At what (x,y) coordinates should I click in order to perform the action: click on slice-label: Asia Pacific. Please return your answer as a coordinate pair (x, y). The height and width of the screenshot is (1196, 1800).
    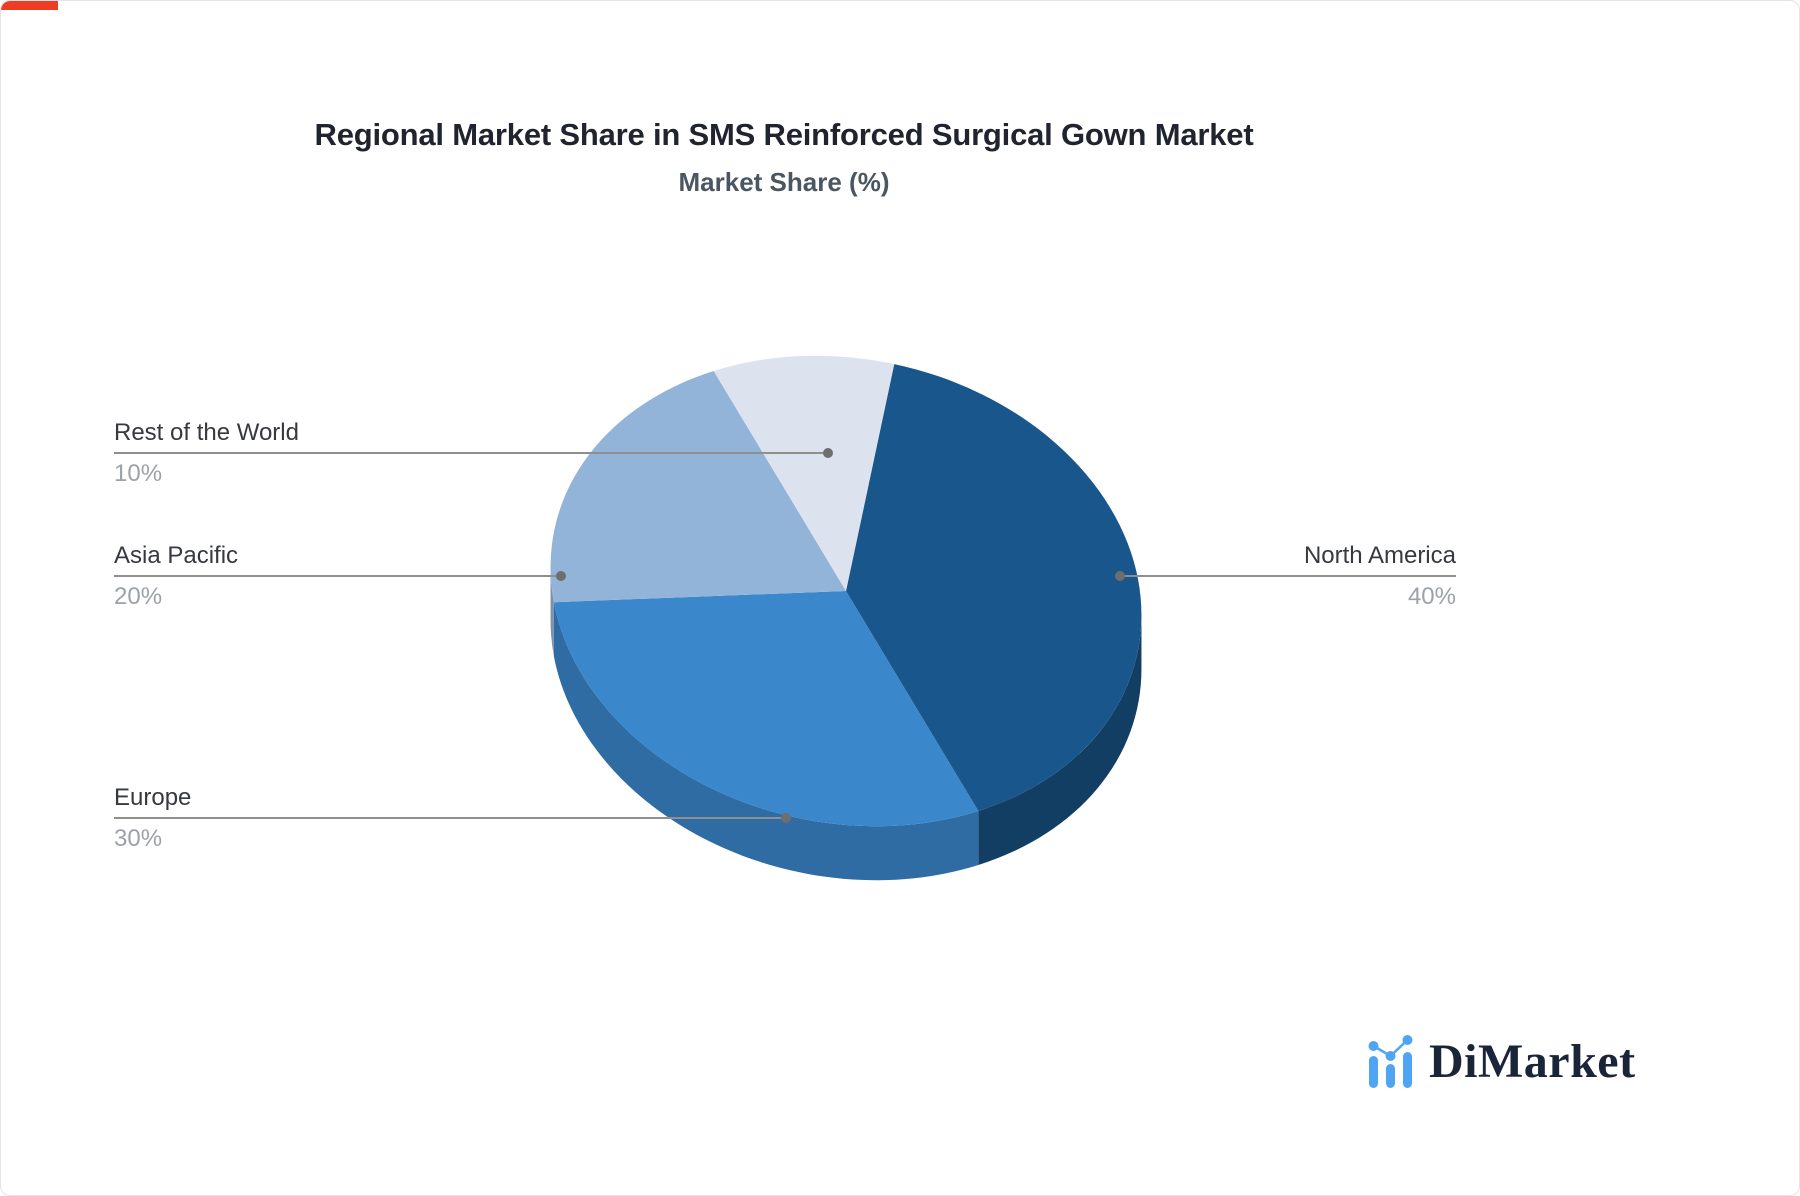
    Looking at the image, I should click on (176, 555).